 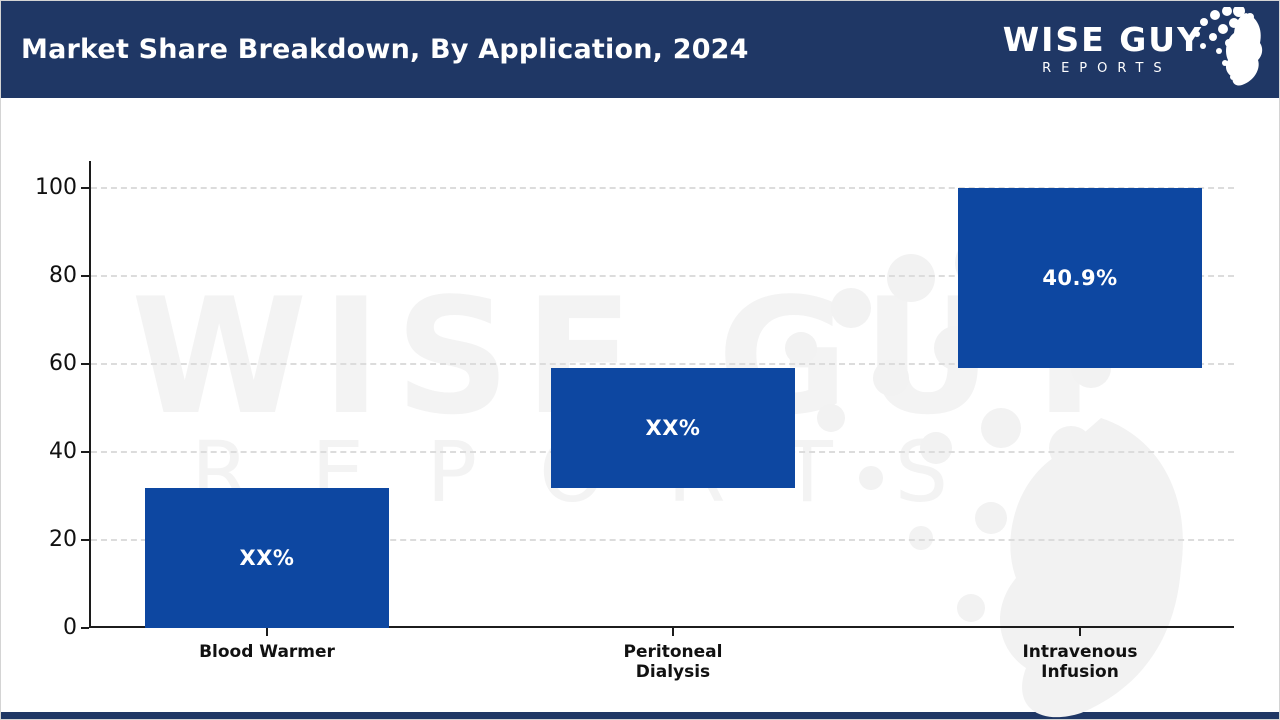 I want to click on brand-logo-text: WISE GUY REPORTS, so click(x=1103, y=49).